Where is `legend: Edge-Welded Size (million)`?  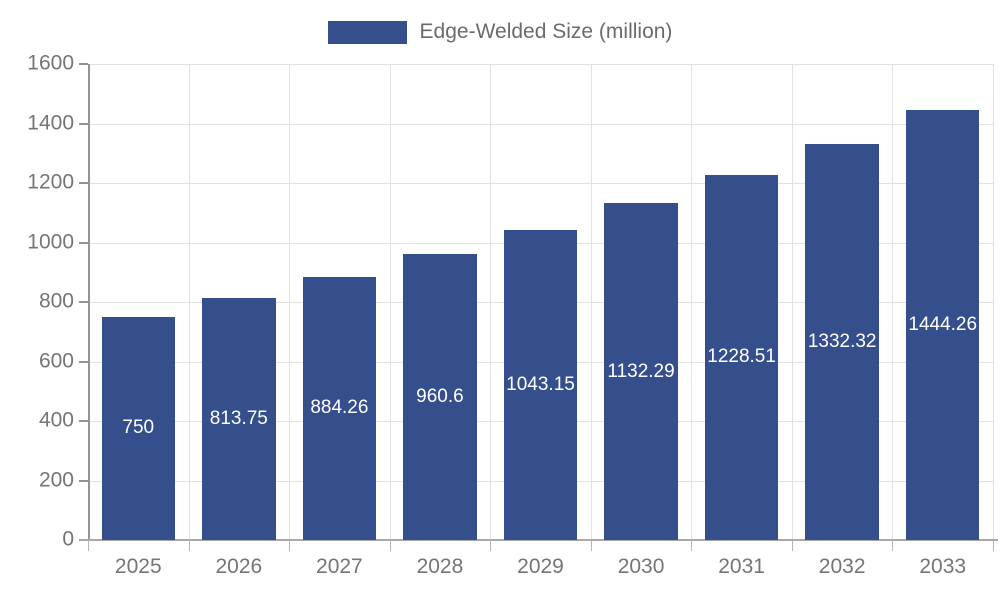
legend: Edge-Welded Size (million) is located at coordinates (500, 32).